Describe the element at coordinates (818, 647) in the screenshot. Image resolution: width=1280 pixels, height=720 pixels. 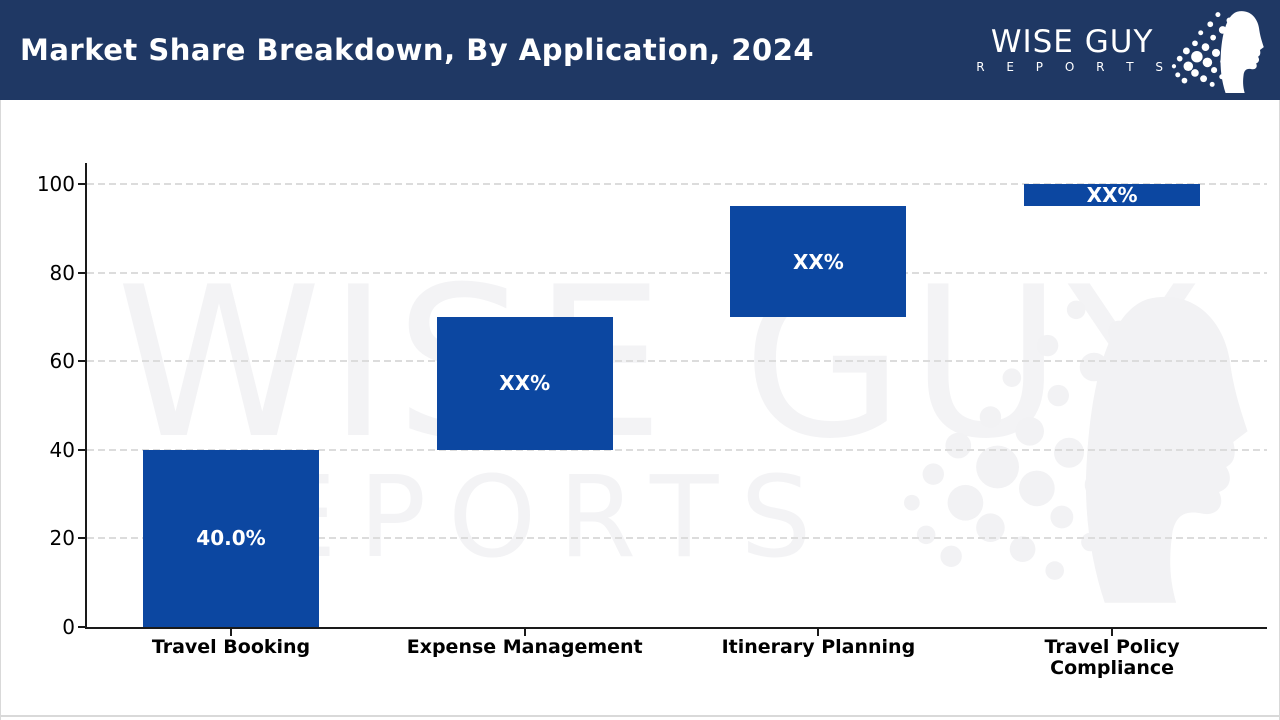
I see `x-category-label-2: Itinerary Planning` at that location.